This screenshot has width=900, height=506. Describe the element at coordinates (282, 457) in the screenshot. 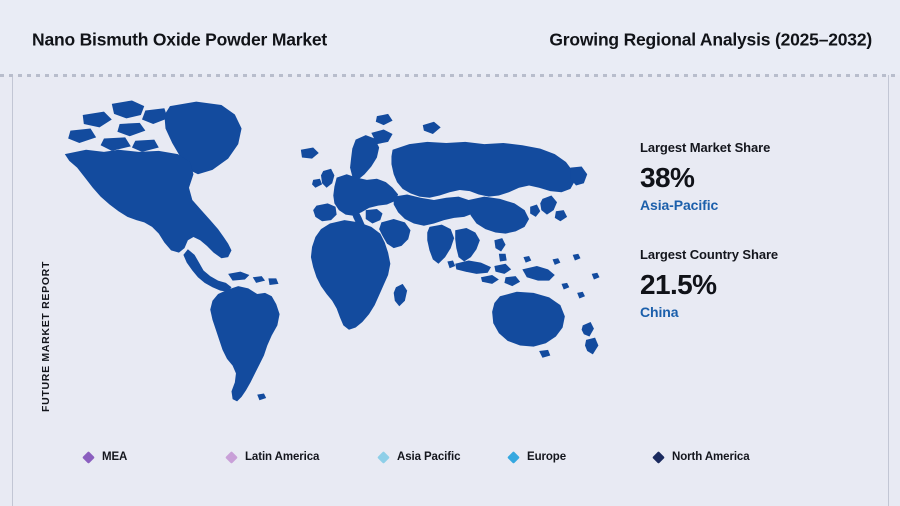

I see `legend-label: Latin America` at that location.